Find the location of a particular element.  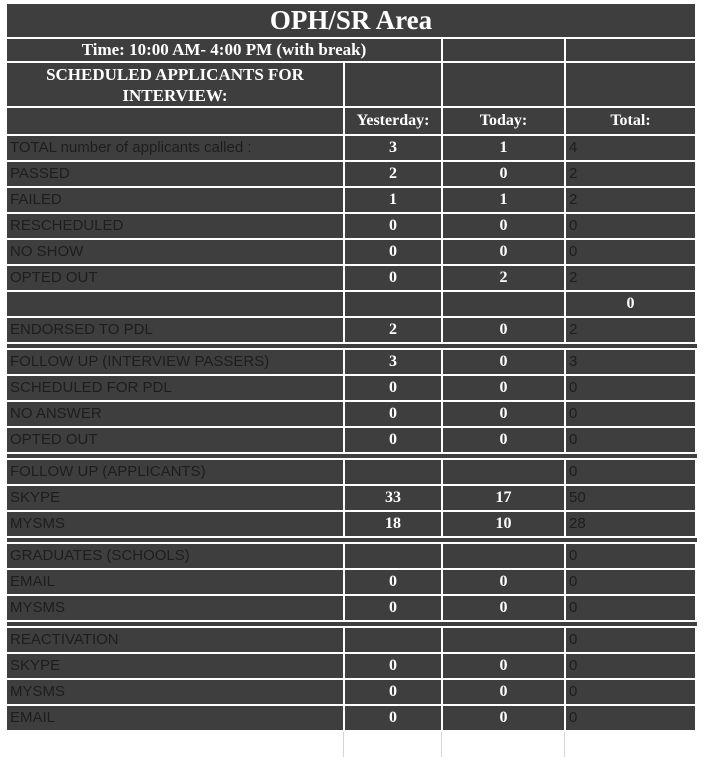

table-row: NO SHOW 0 0 0 is located at coordinates (352, 253).